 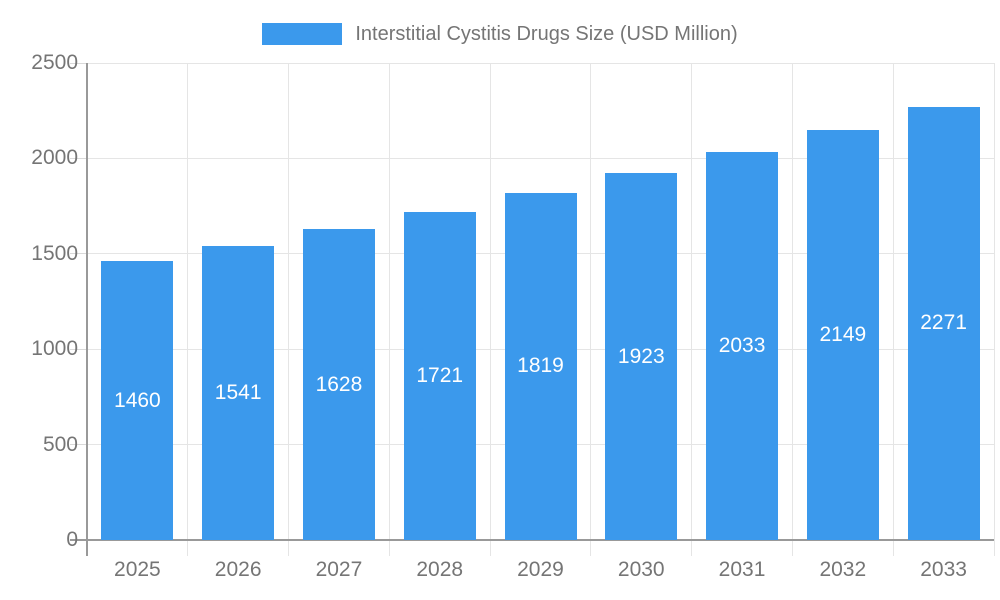 What do you see at coordinates (843, 569) in the screenshot?
I see `x-axis-tick-label: 2032` at bounding box center [843, 569].